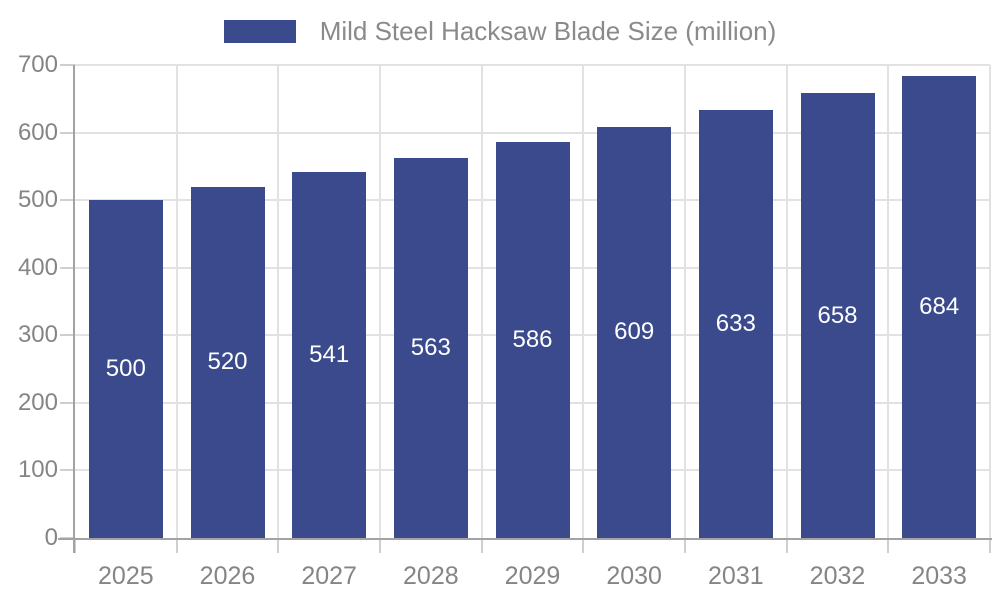 Image resolution: width=1000 pixels, height=600 pixels. What do you see at coordinates (837, 576) in the screenshot?
I see `x-axis-category-label: 2032` at bounding box center [837, 576].